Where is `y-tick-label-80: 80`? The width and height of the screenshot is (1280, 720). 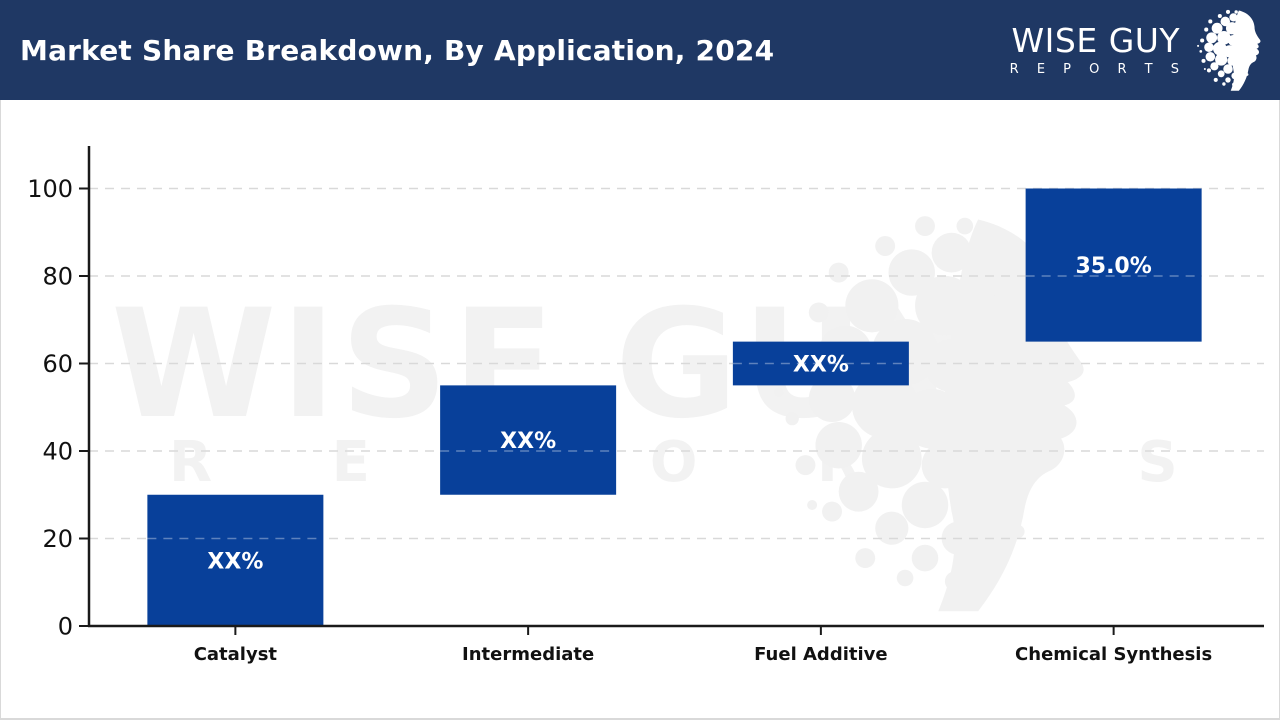
y-tick-label-80: 80 is located at coordinates (57, 277).